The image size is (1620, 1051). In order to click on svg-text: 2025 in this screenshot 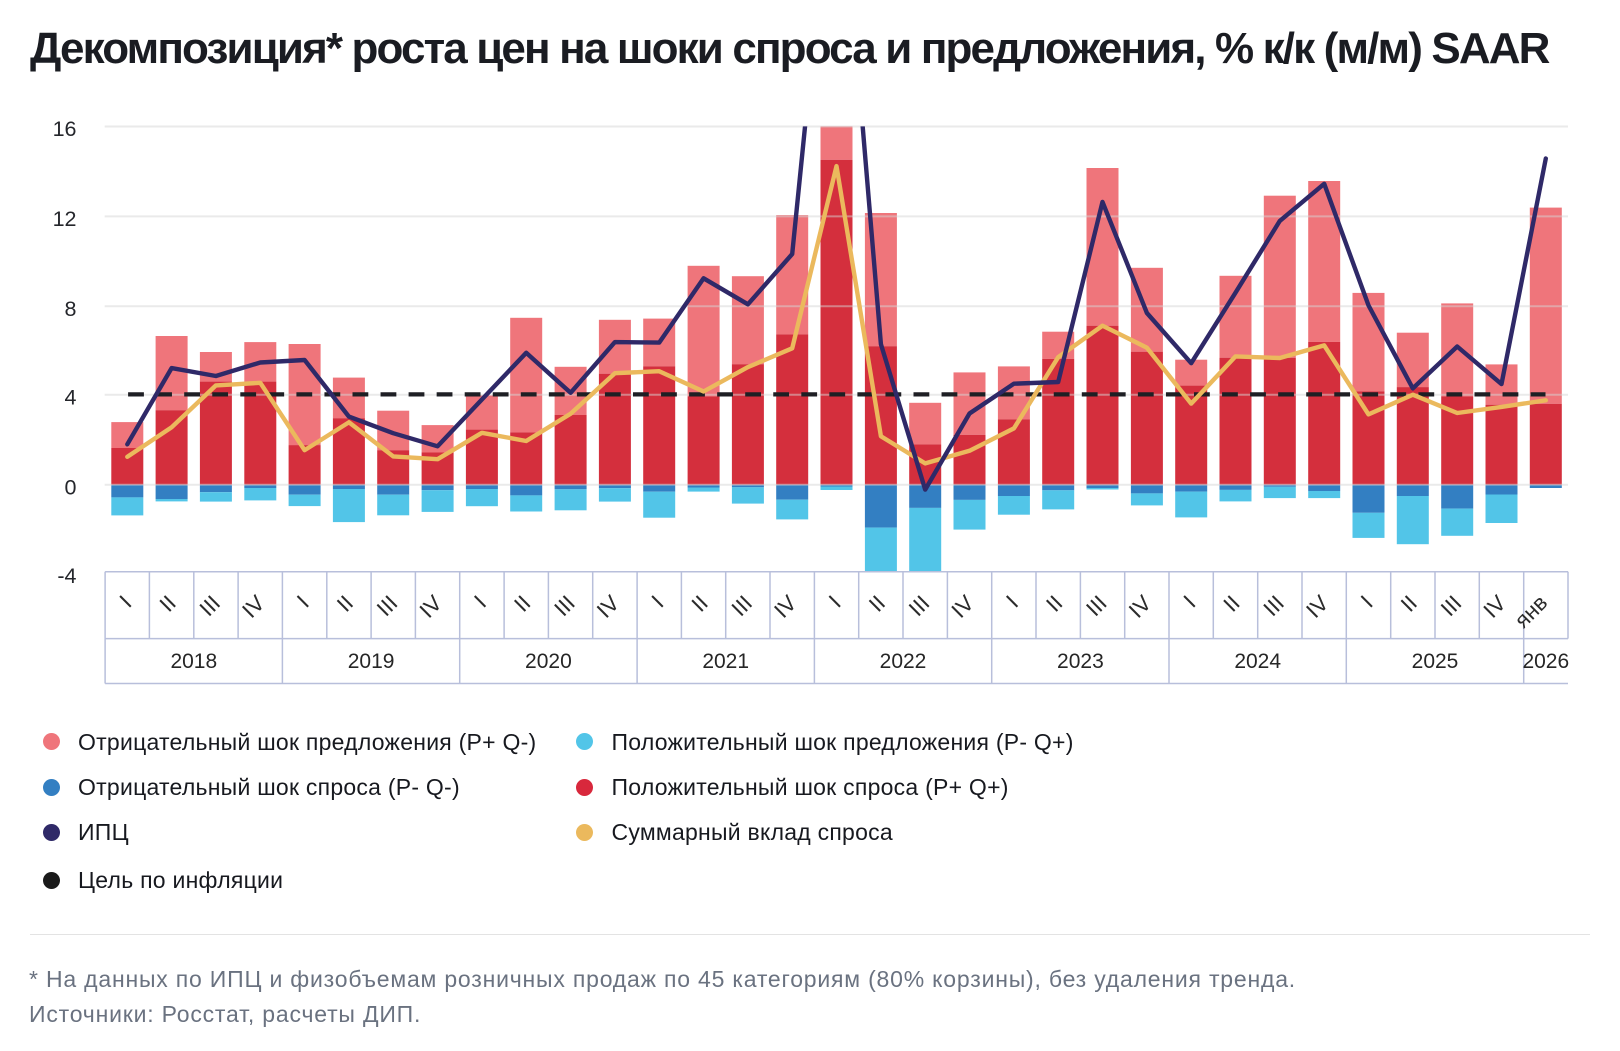, I will do `click(1435, 661)`.